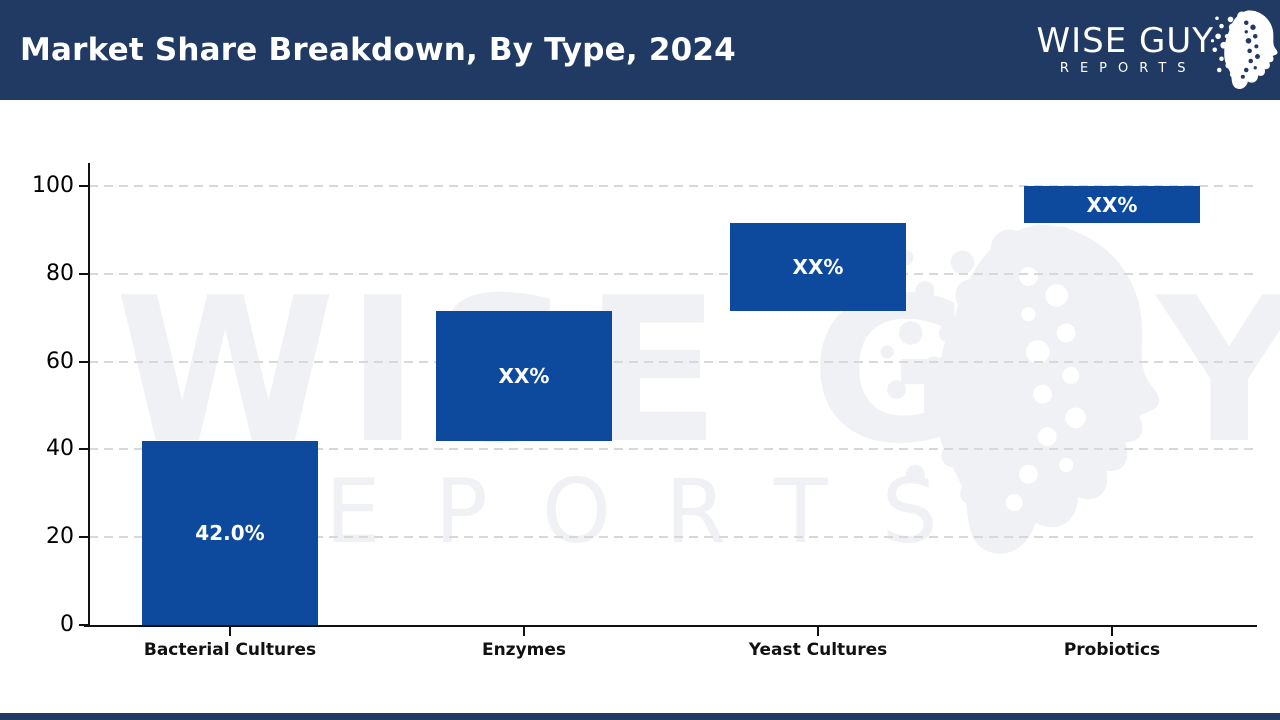  What do you see at coordinates (1112, 650) in the screenshot?
I see `x-category-label-3: Probiotics` at bounding box center [1112, 650].